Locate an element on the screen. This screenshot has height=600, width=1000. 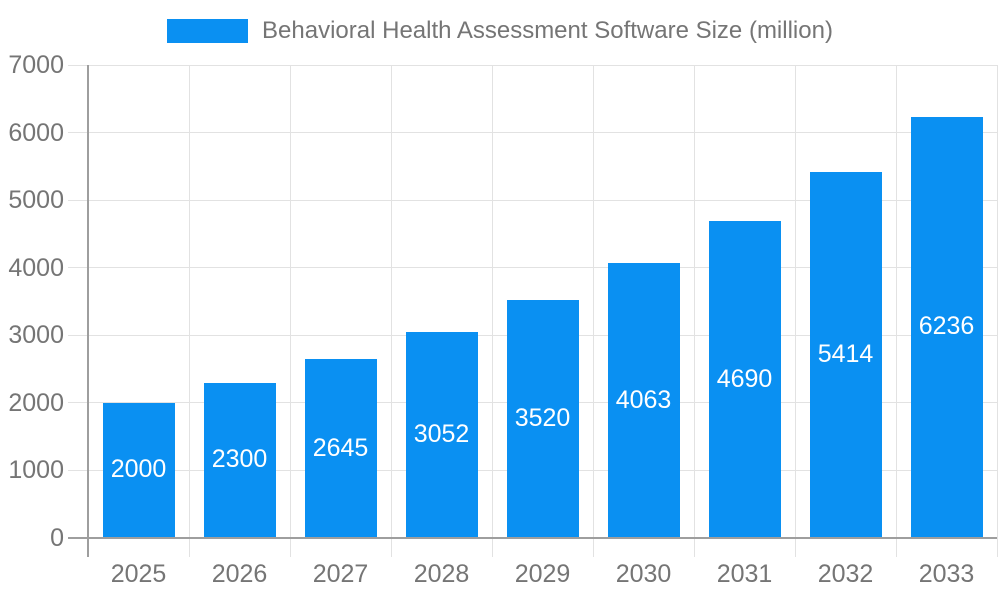
y-tick-label: 6000 is located at coordinates (36, 132).